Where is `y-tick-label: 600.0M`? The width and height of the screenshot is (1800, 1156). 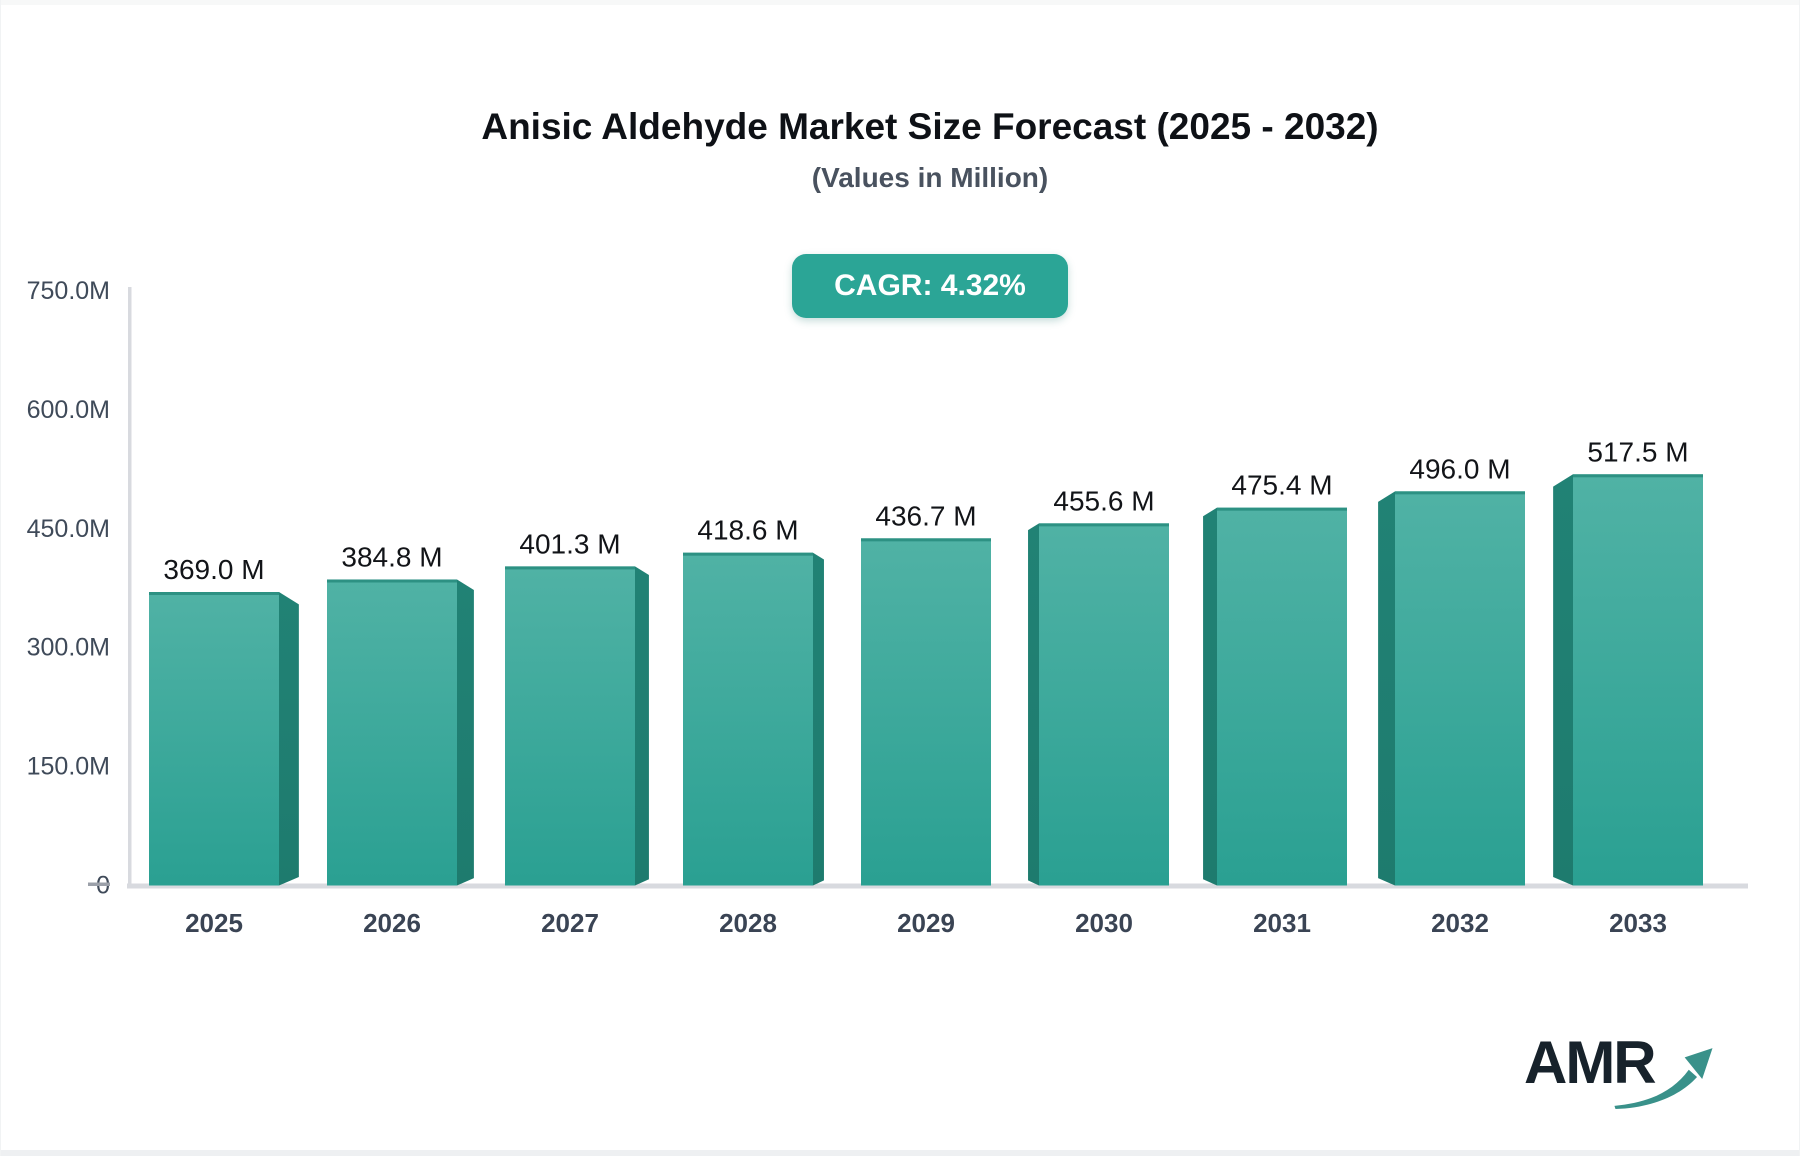
y-tick-label: 600.0M is located at coordinates (68, 410).